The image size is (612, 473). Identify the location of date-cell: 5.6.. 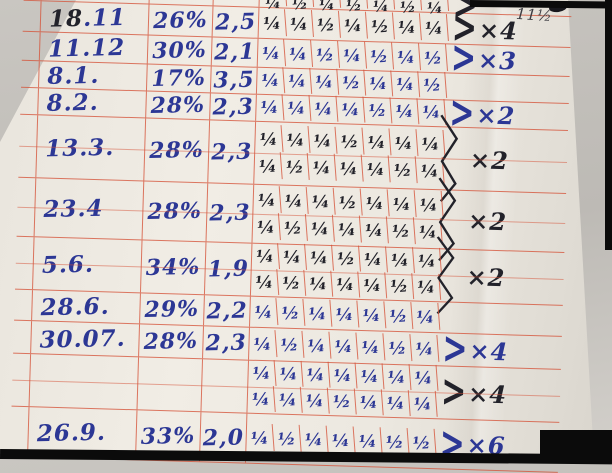
(87, 264).